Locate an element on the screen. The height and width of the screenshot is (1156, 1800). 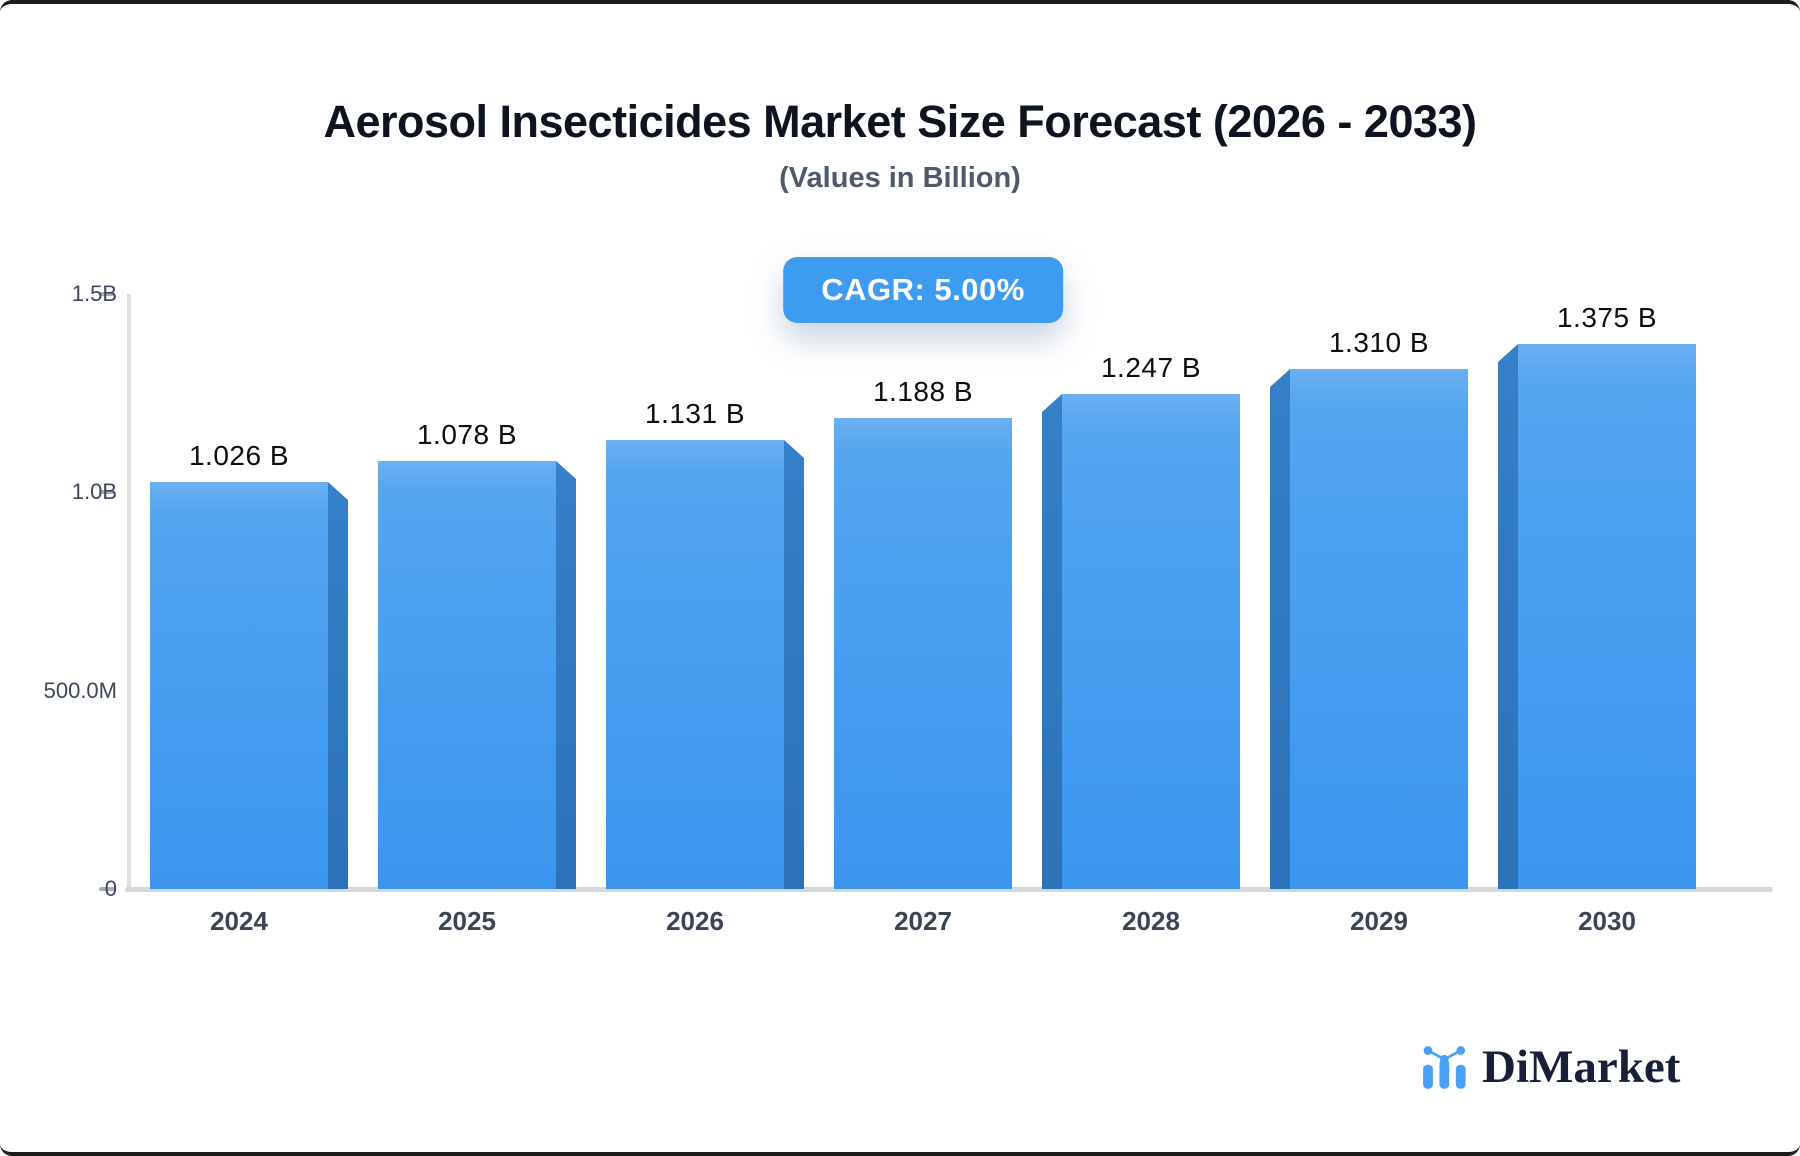
bar-value-label: 1.247 B is located at coordinates (1151, 367).